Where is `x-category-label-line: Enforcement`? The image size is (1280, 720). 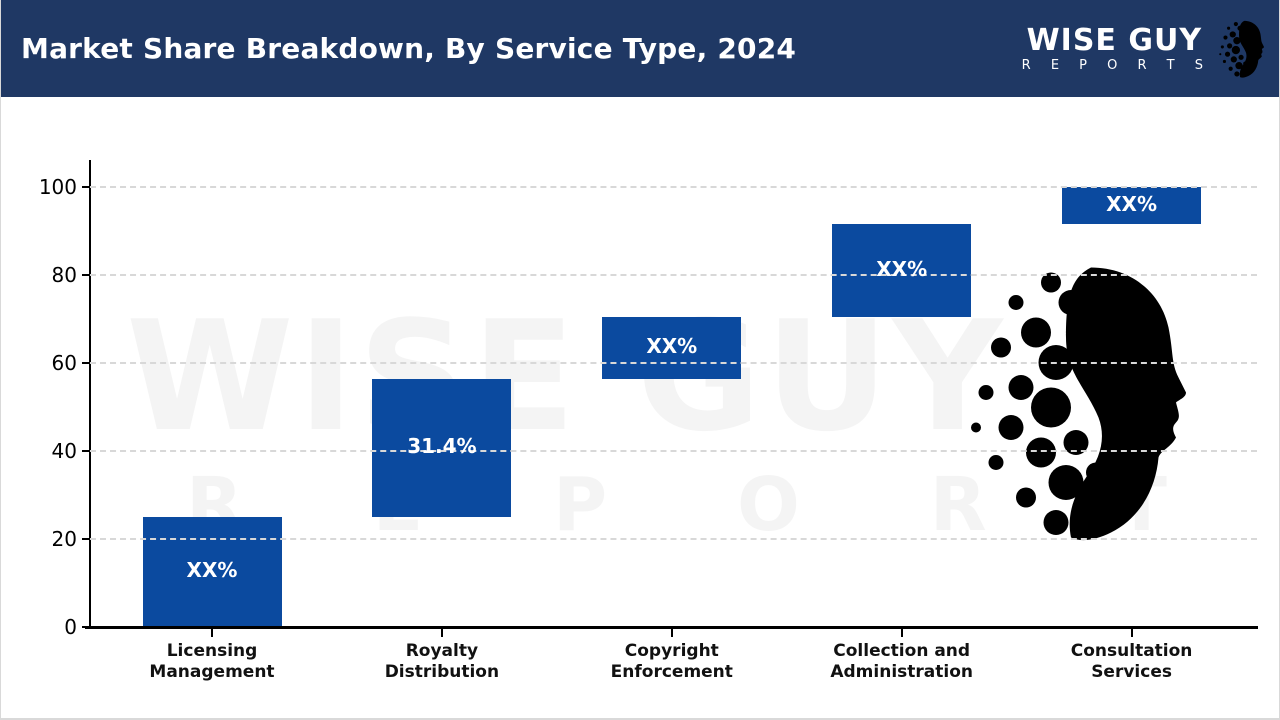 x-category-label-line: Enforcement is located at coordinates (671, 672).